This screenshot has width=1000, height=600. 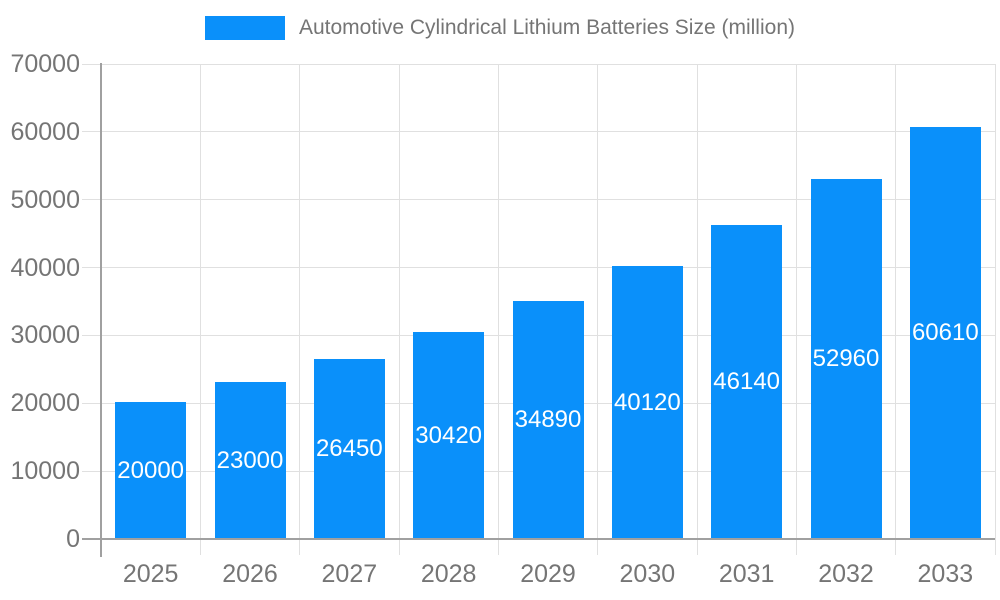 I want to click on bar-2031, so click(x=747, y=381).